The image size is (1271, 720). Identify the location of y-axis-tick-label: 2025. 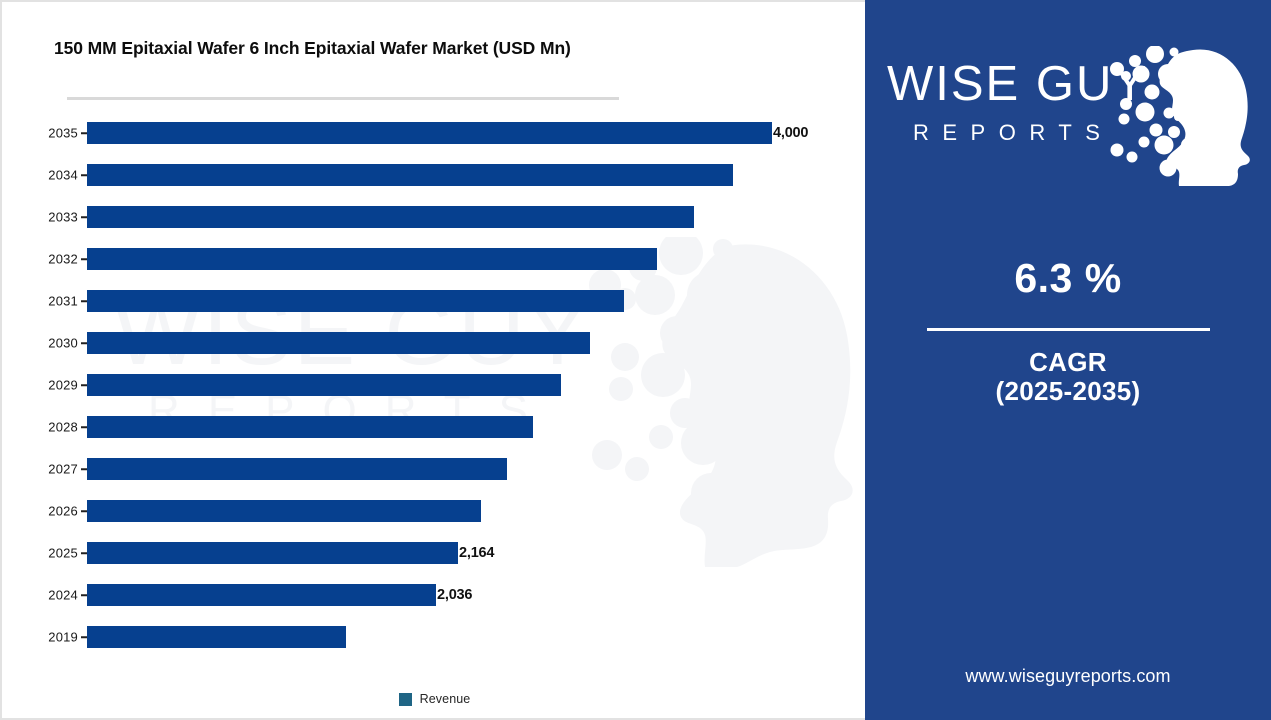
(63, 553).